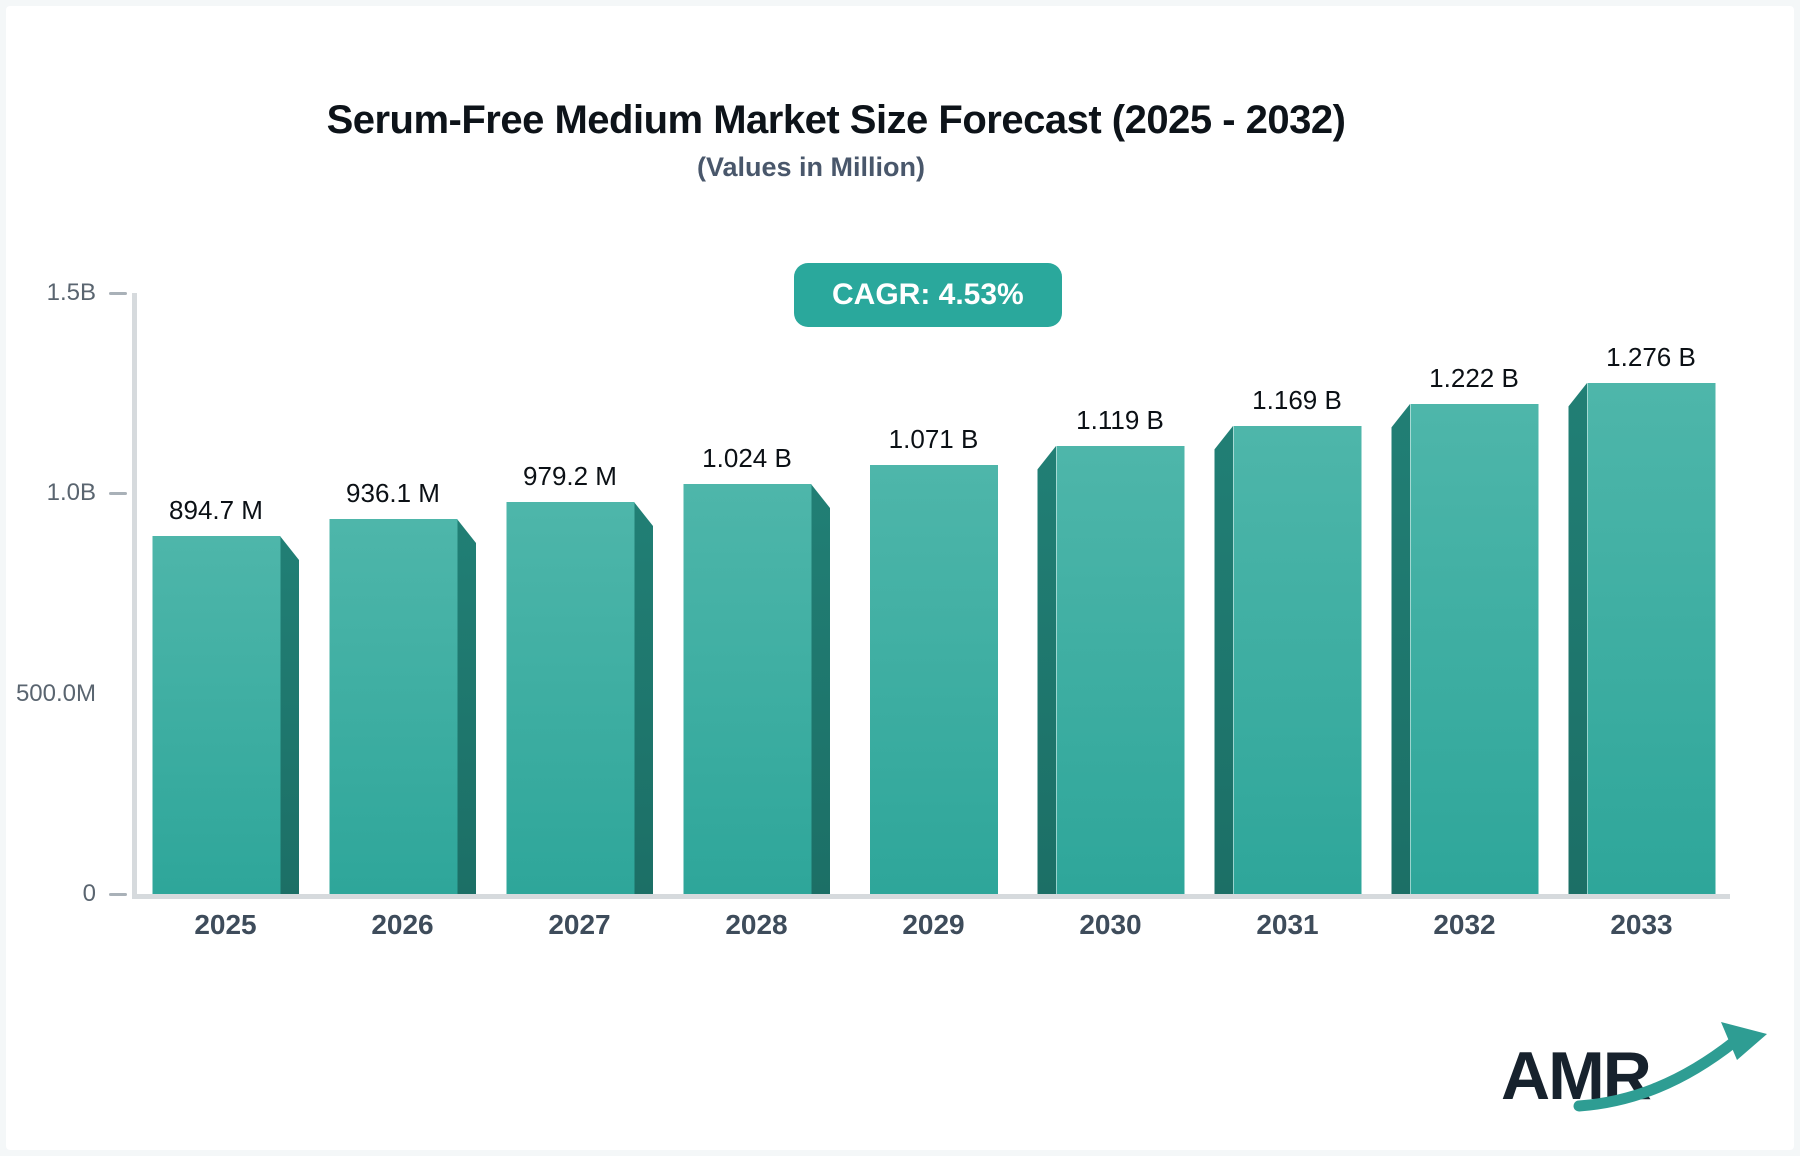 Image resolution: width=1800 pixels, height=1156 pixels. I want to click on bar-value-label: 894.7 M, so click(216, 510).